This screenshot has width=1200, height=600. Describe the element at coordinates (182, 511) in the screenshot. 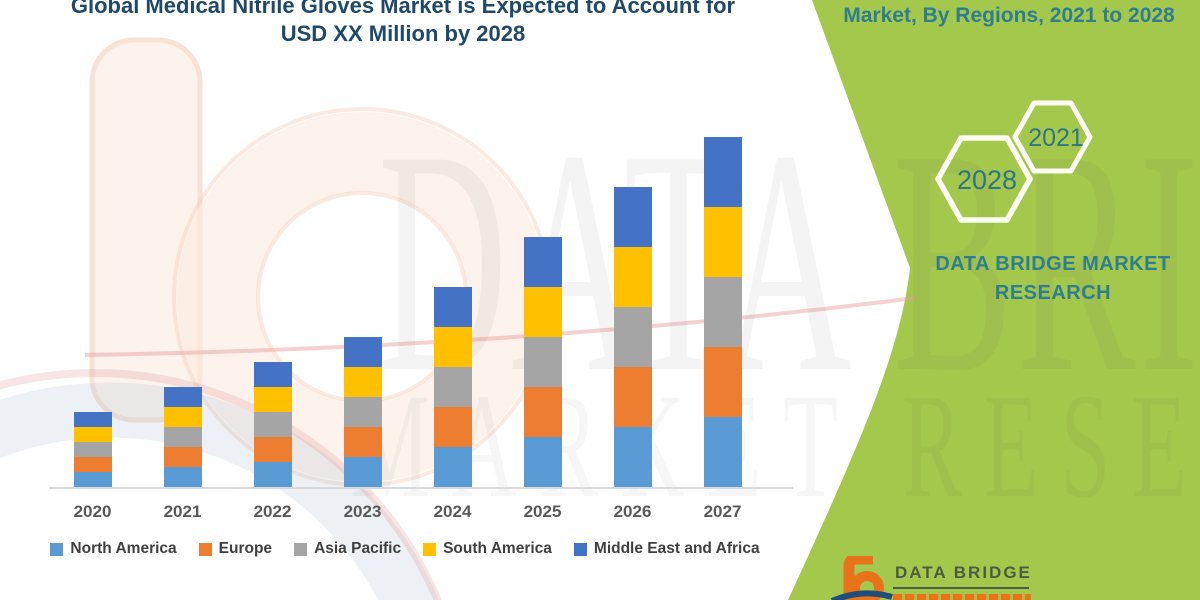

I see `x-axis-label-2021: 2021` at that location.